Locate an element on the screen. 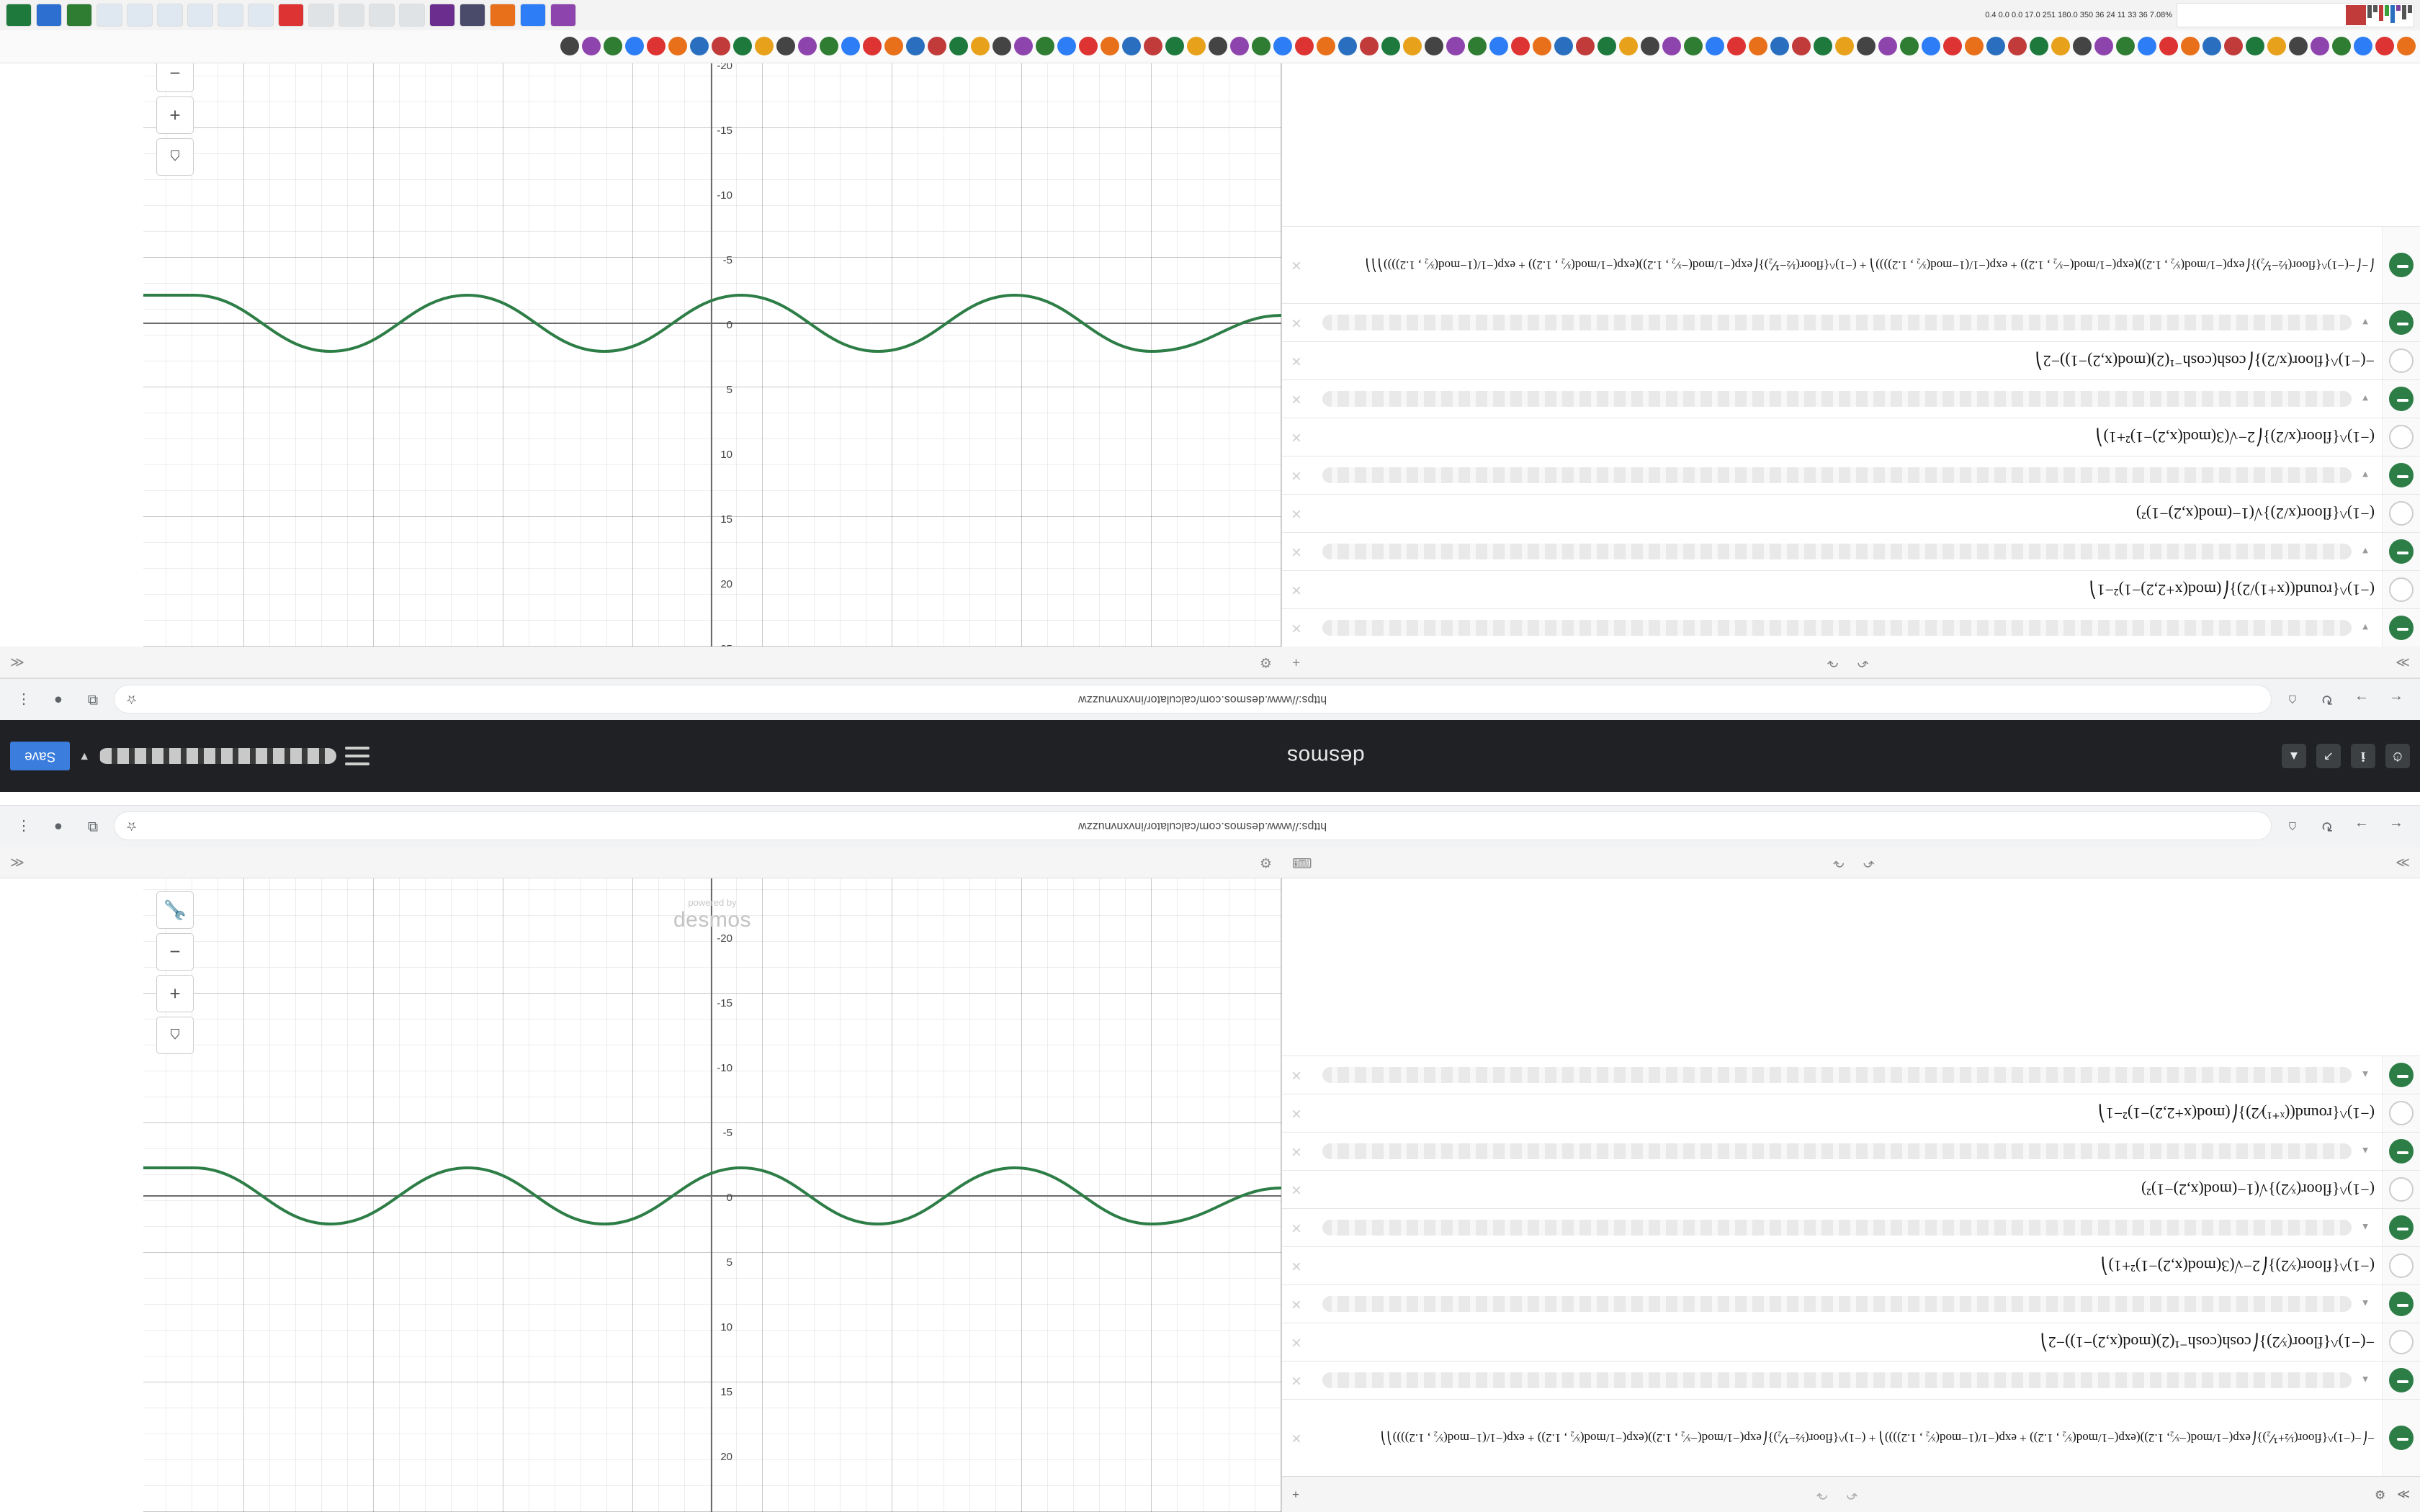 This screenshot has width=2420, height=1512. expression-content: (−1)^{floor(x/2)}⎛2−√(3(mod(x,2)−1)²+1)⎞ is located at coordinates (1846, 437).